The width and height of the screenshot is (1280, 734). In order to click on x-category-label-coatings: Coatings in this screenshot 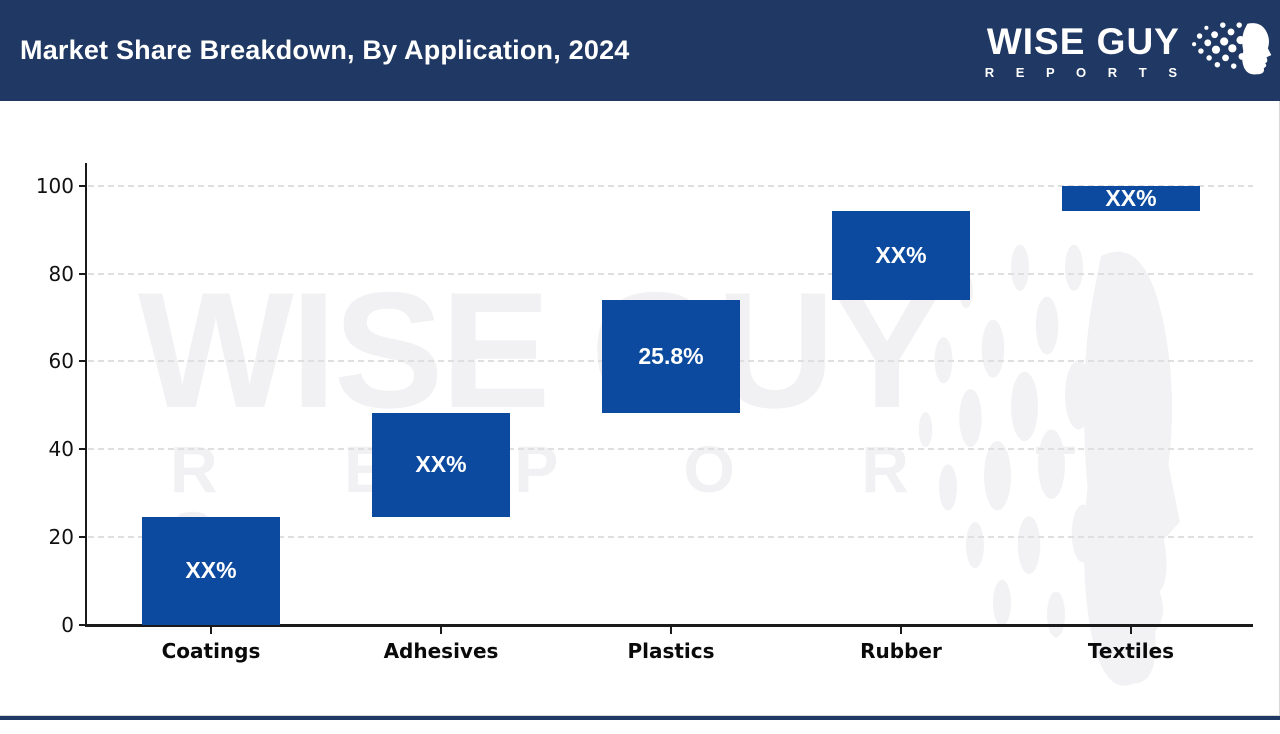, I will do `click(211, 651)`.